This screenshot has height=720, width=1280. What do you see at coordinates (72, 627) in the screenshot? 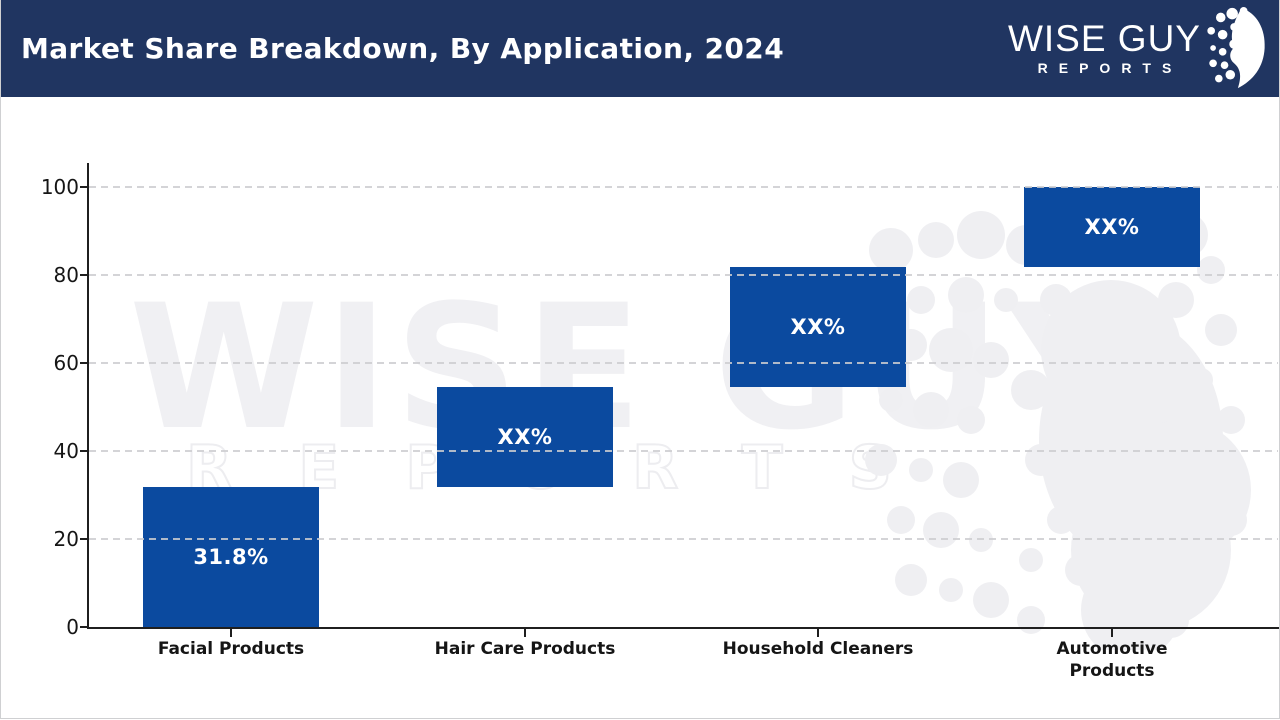
I see `y-tick-label-0: 0` at bounding box center [72, 627].